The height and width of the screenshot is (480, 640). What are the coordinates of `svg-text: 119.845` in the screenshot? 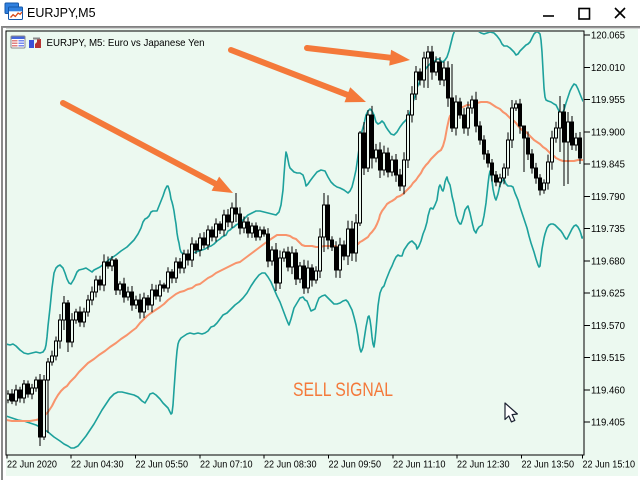 It's located at (608, 165).